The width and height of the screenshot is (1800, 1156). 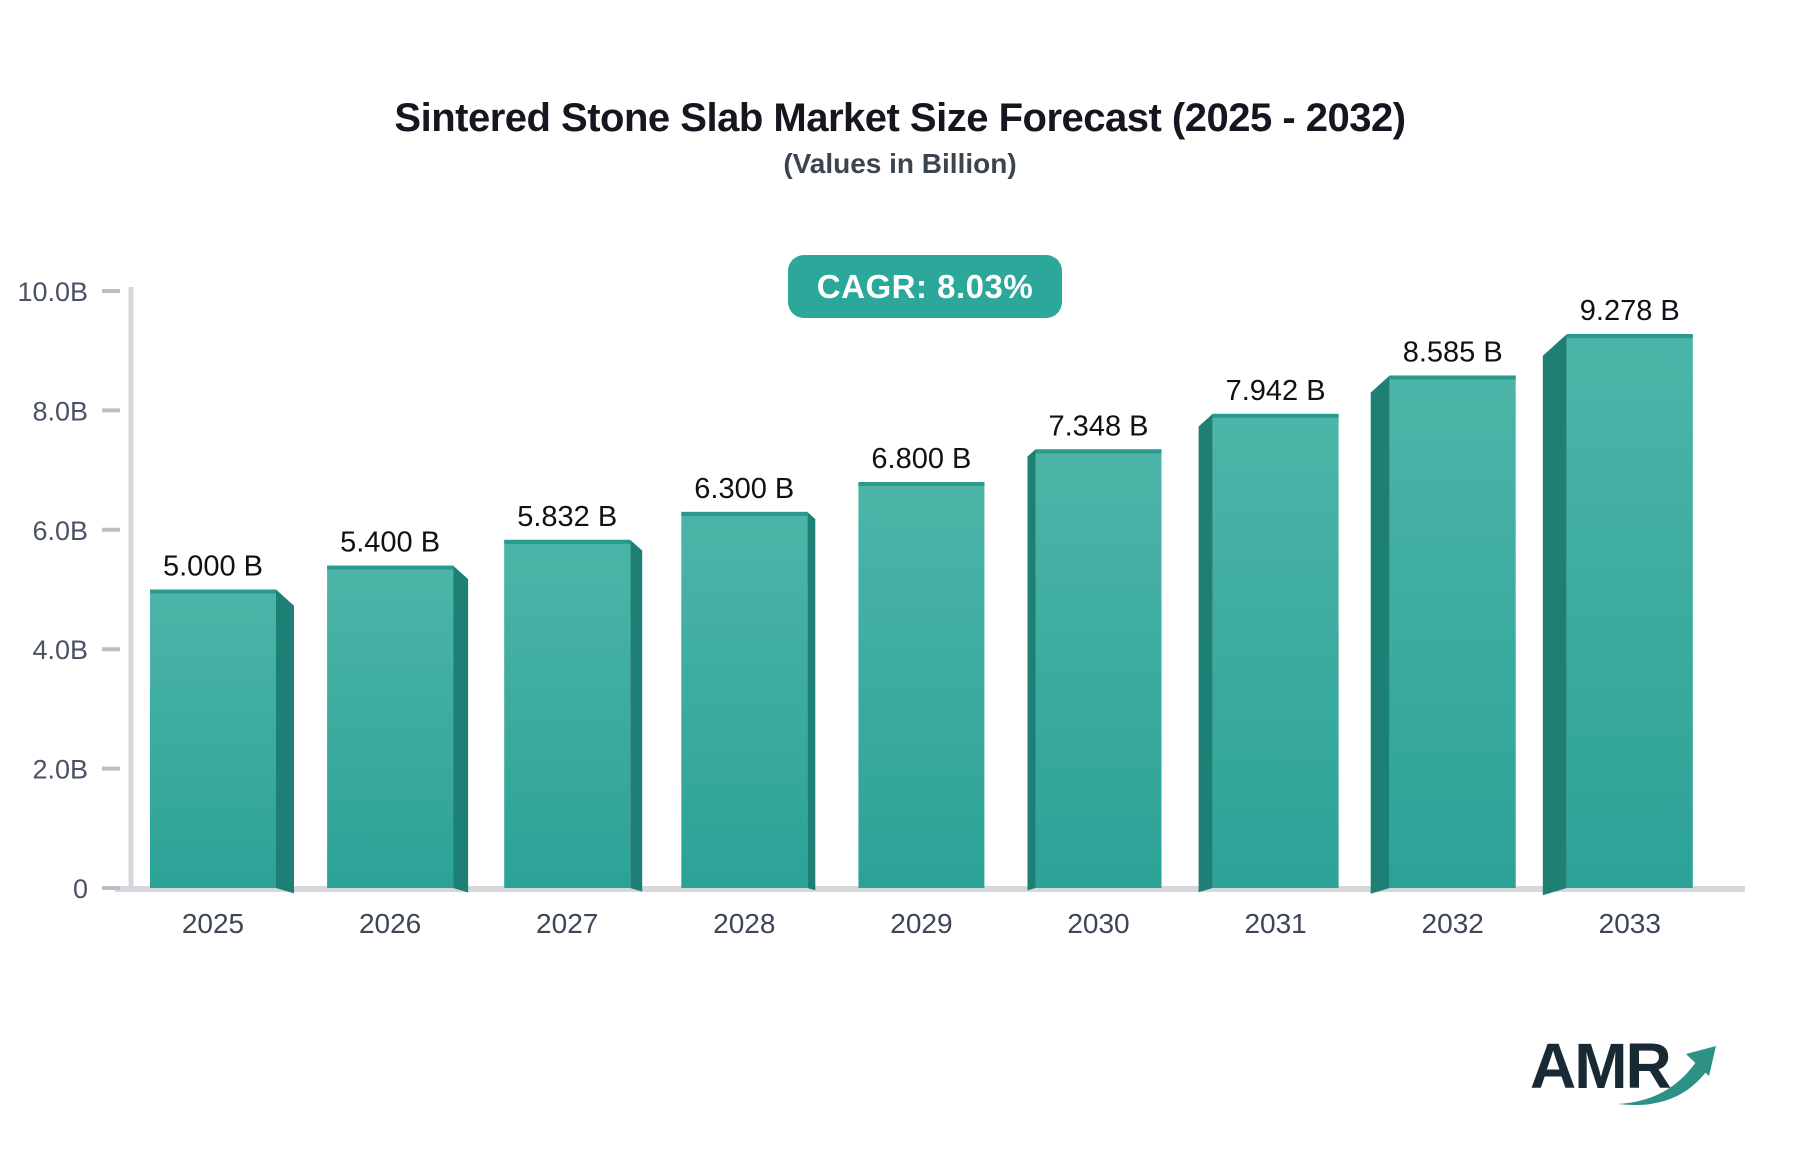 I want to click on amr-logo-arrowhead-icon, so click(x=1701, y=1061).